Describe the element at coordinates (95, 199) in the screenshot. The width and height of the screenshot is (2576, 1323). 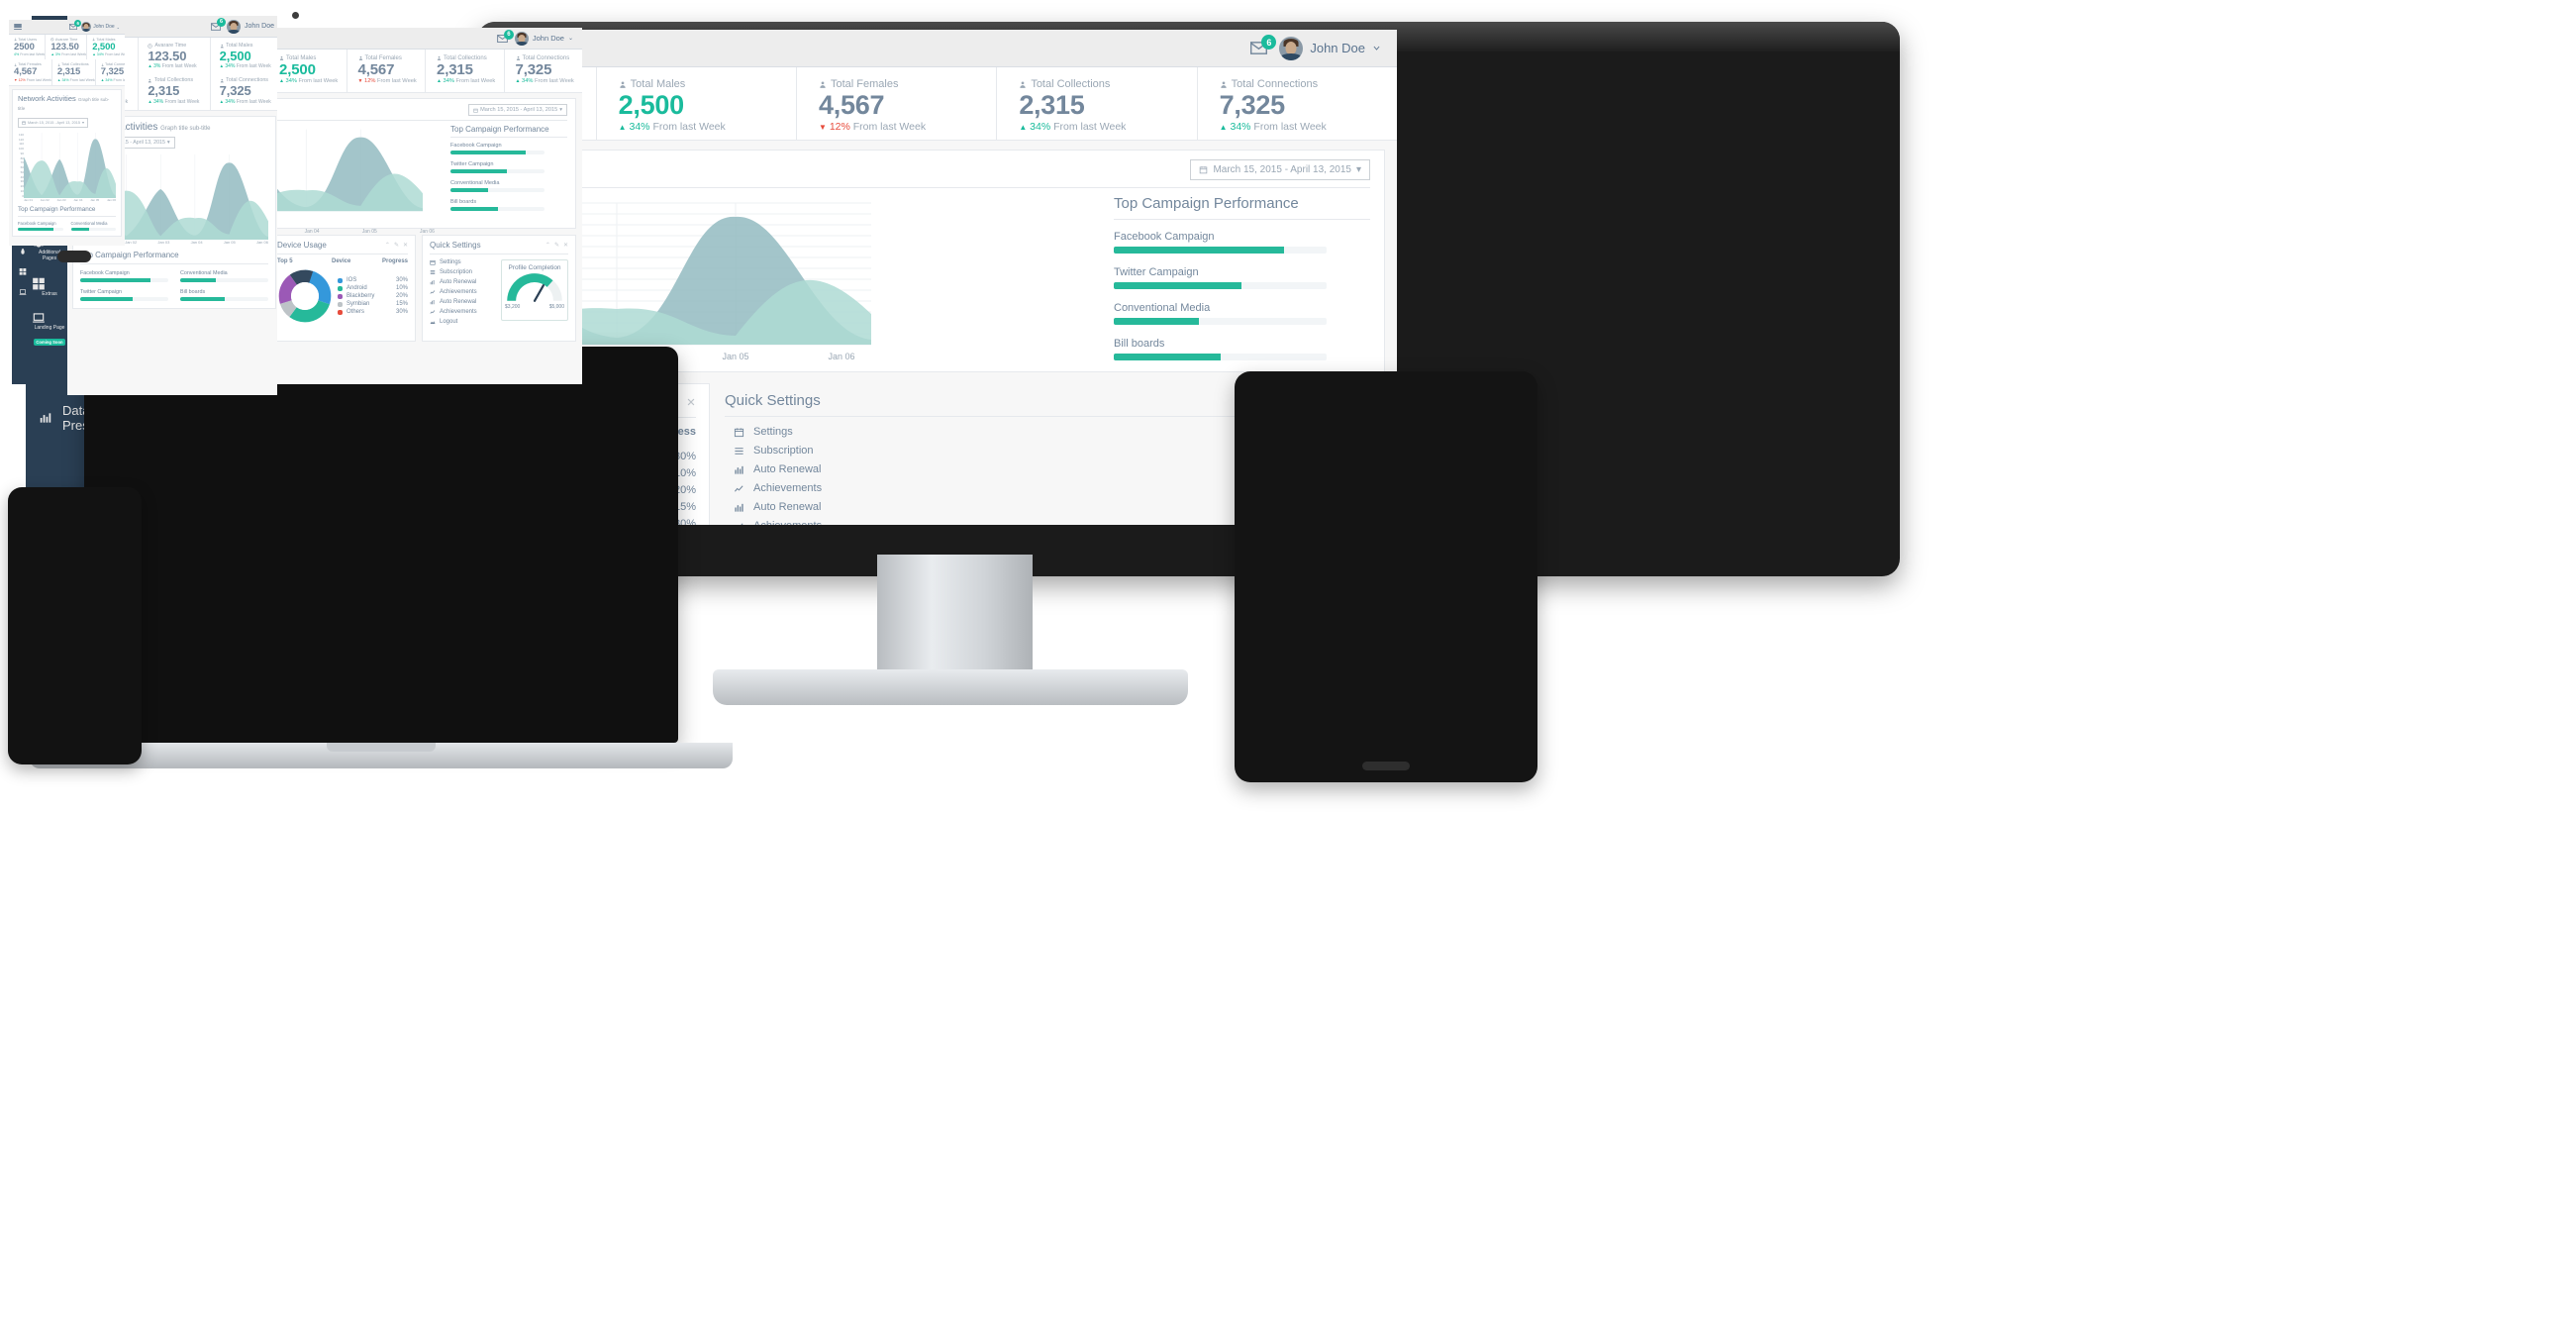
I see `x-tick: Jan 05` at that location.